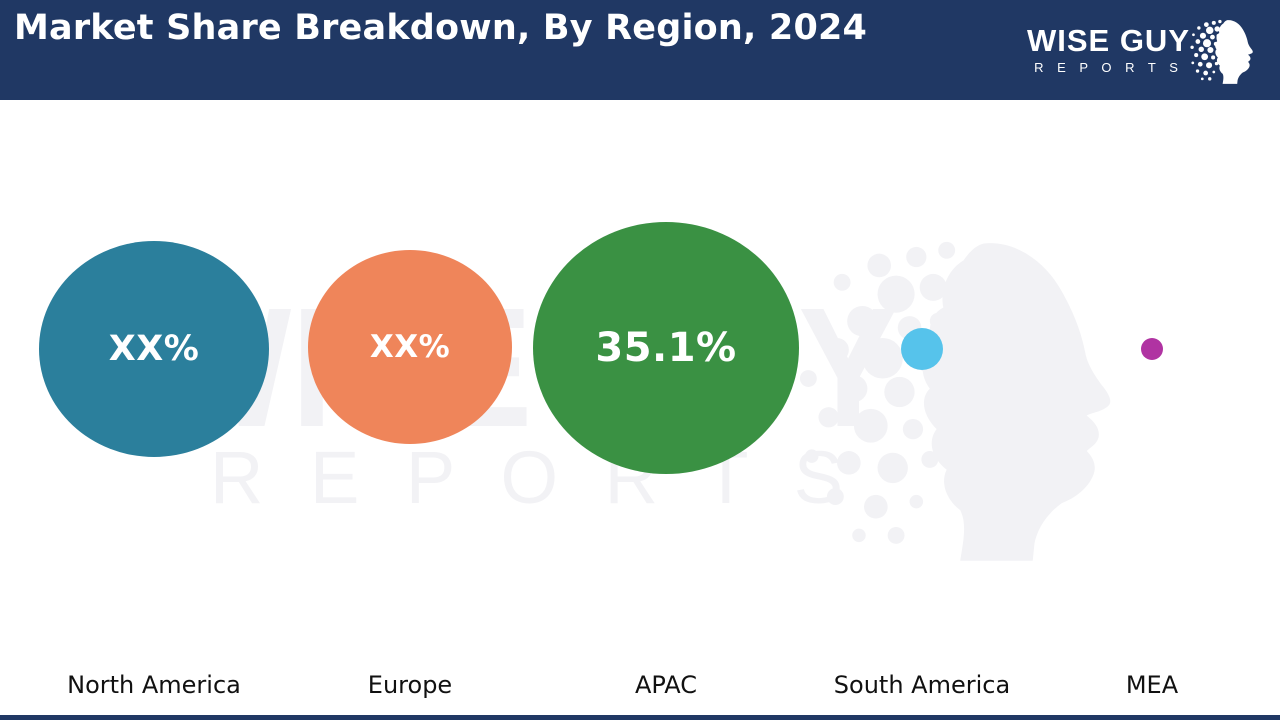 This screenshot has height=720, width=1280. Describe the element at coordinates (1221, 51) in the screenshot. I see `brand-head-icon` at that location.